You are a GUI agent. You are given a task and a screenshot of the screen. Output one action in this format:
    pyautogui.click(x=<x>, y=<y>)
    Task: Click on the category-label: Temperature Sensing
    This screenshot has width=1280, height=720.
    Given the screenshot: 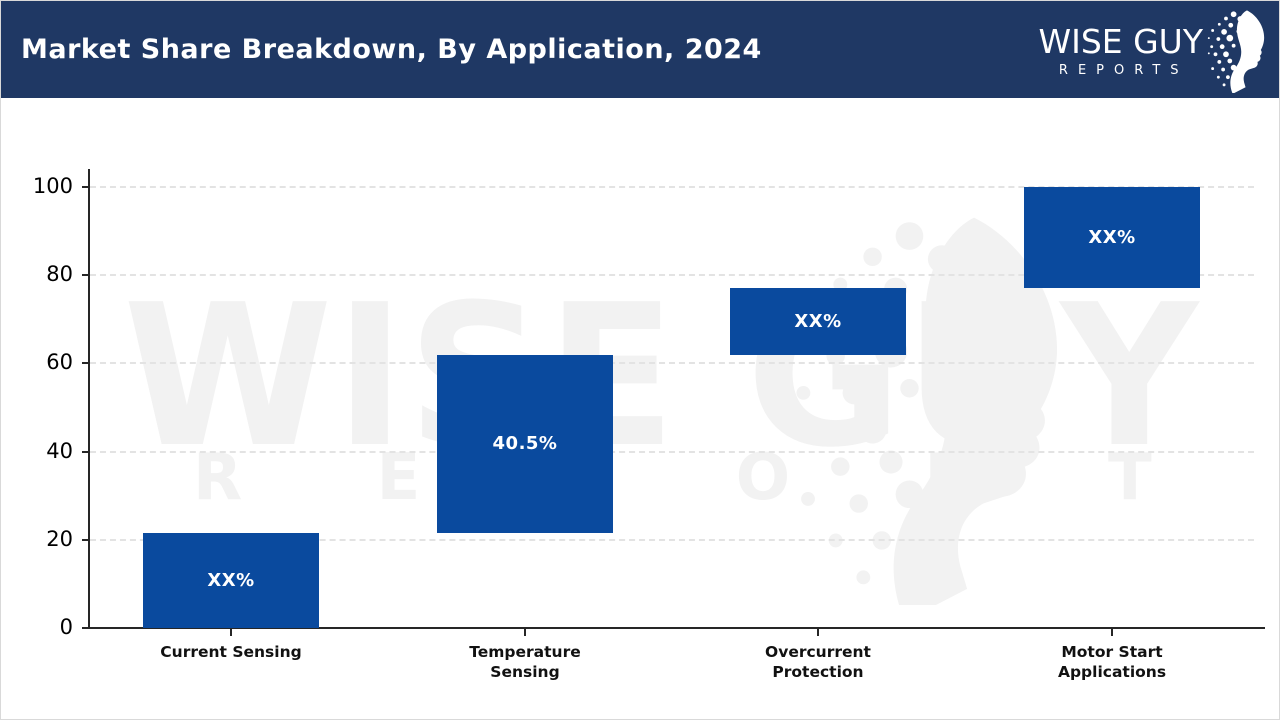 What is the action you would take?
    pyautogui.click(x=525, y=662)
    